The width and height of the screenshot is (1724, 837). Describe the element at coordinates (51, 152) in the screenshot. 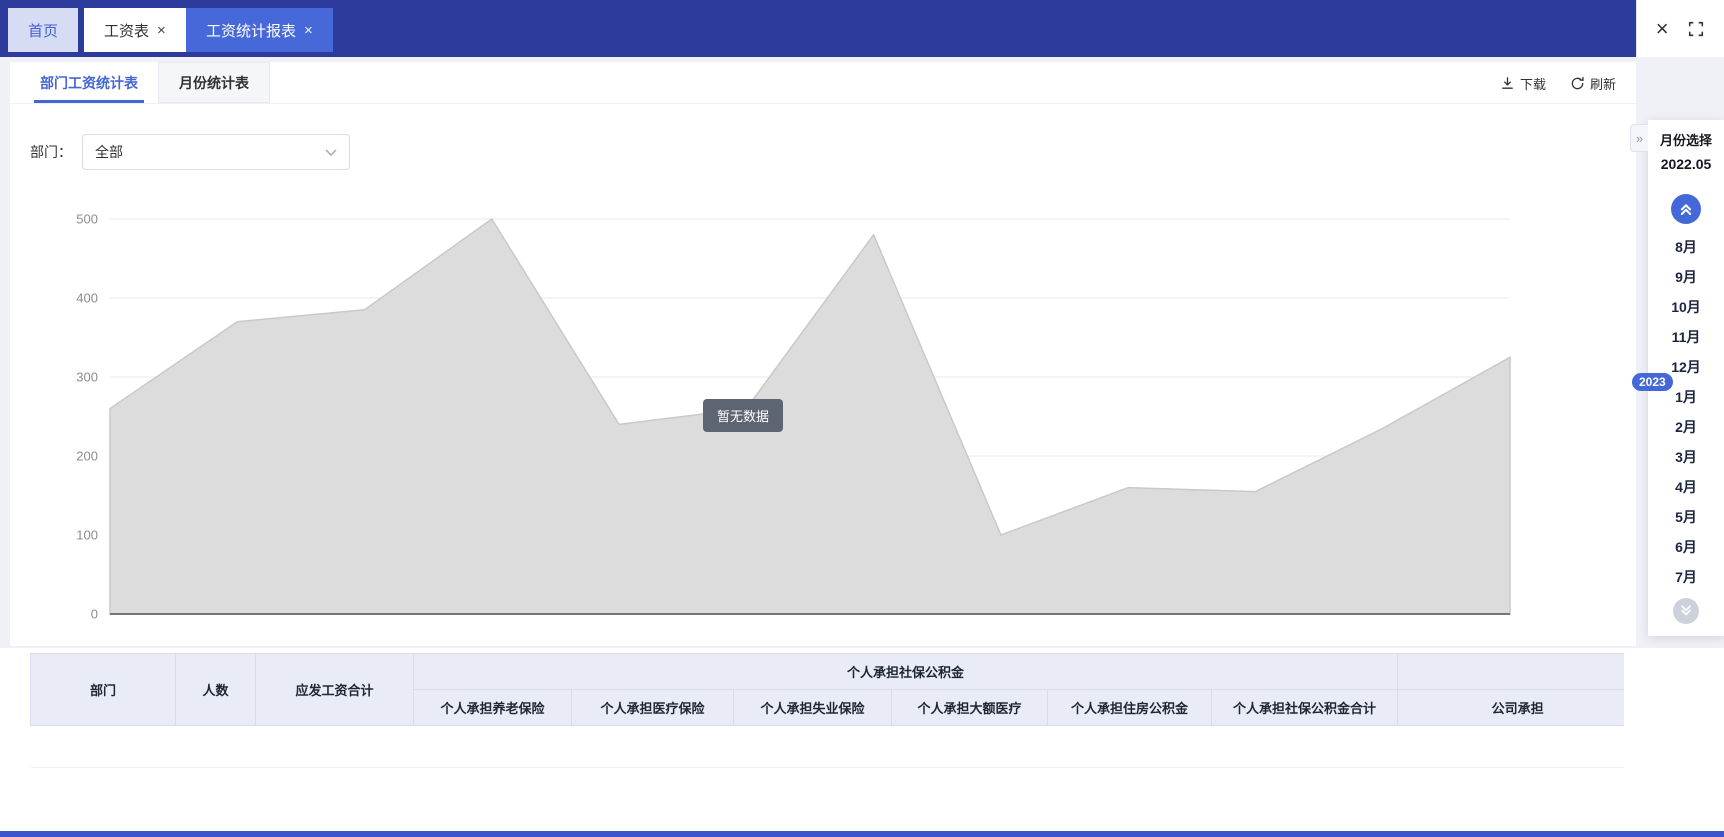

I see `dept-filter-label: 部门：` at that location.